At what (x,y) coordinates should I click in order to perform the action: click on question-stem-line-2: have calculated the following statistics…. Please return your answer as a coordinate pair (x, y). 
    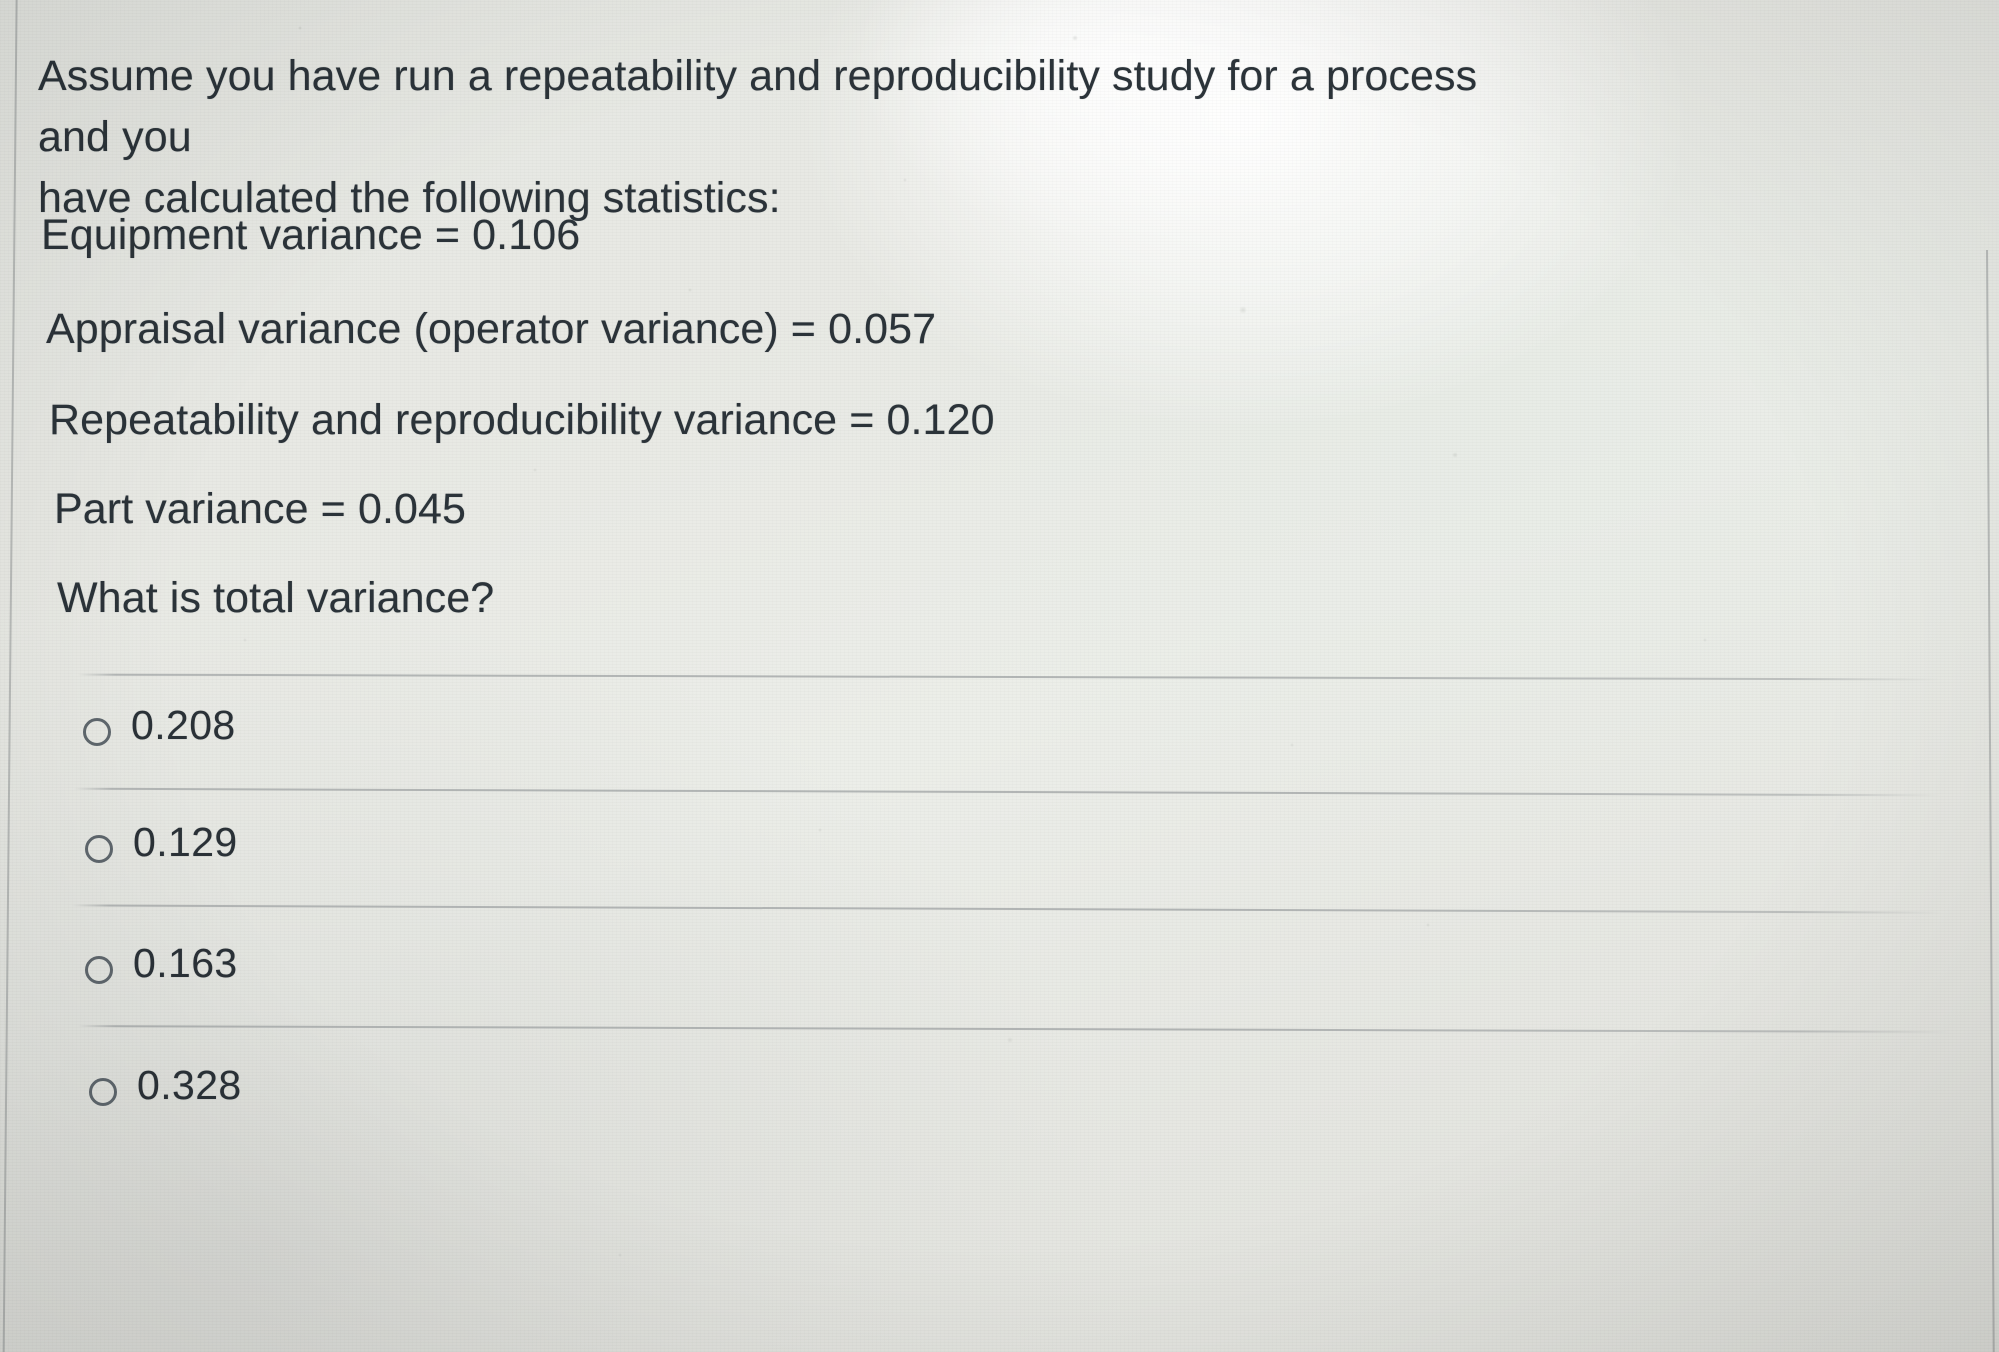
    Looking at the image, I should click on (409, 198).